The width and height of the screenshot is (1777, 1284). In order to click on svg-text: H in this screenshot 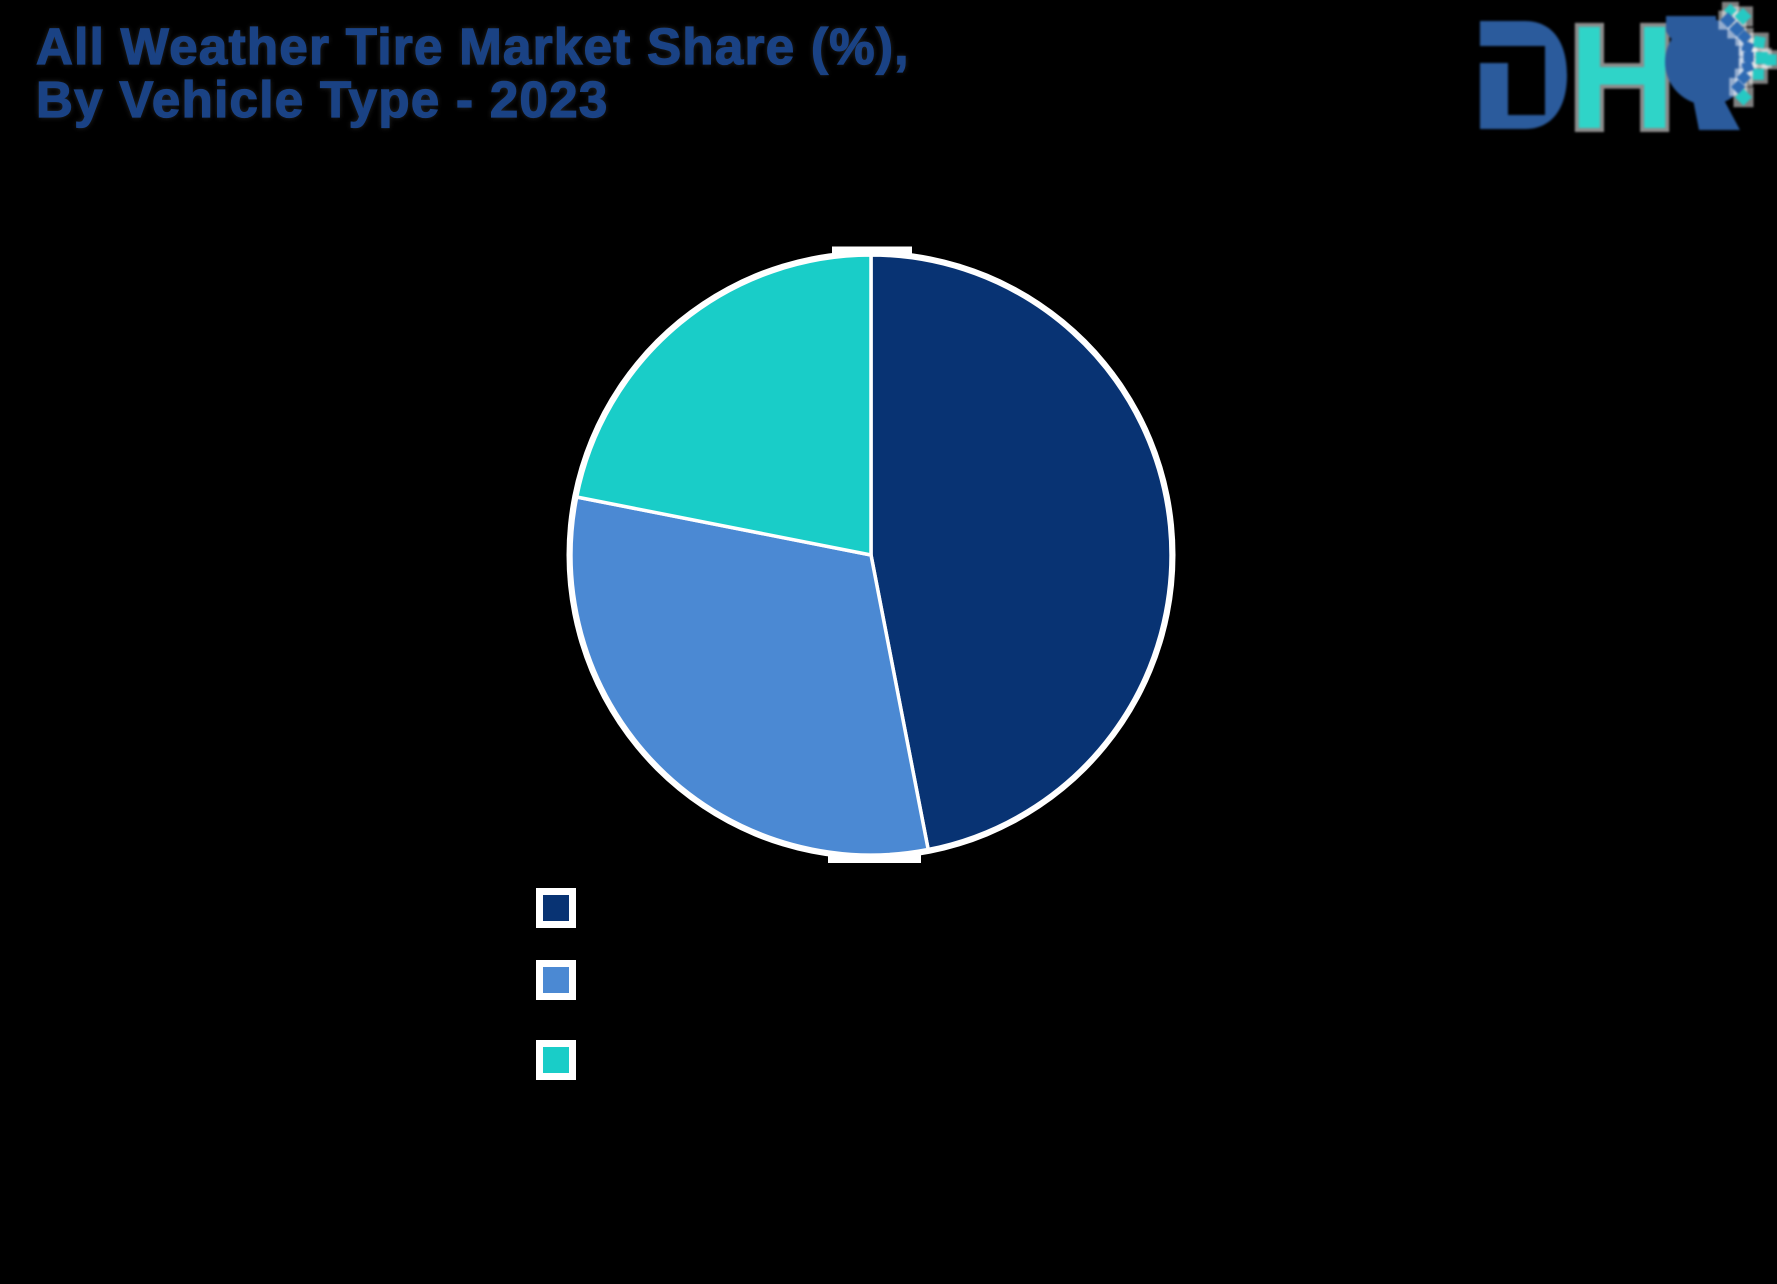, I will do `click(1622, 80)`.